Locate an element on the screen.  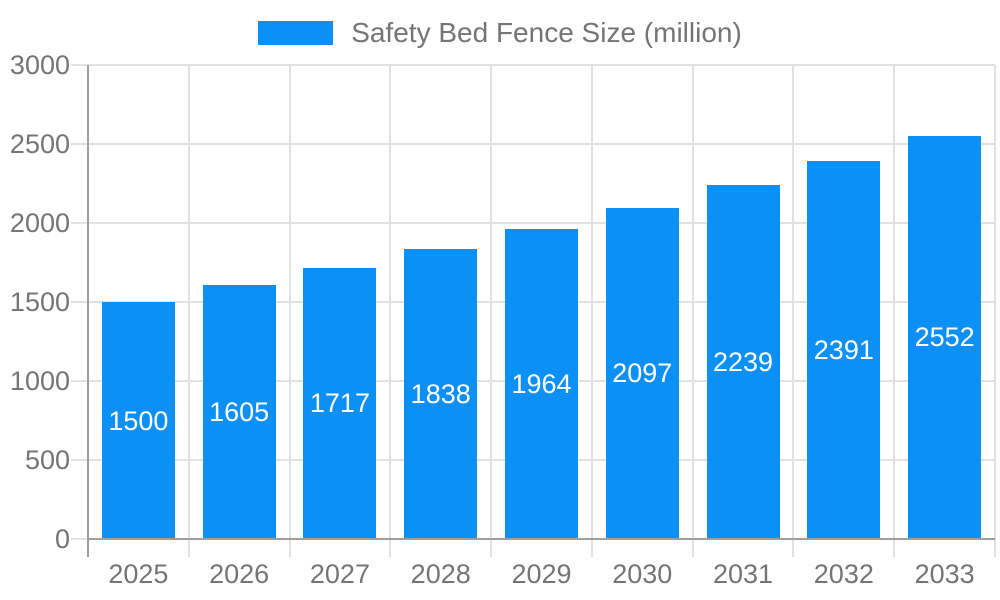
bar-value-label: 2097 is located at coordinates (642, 373).